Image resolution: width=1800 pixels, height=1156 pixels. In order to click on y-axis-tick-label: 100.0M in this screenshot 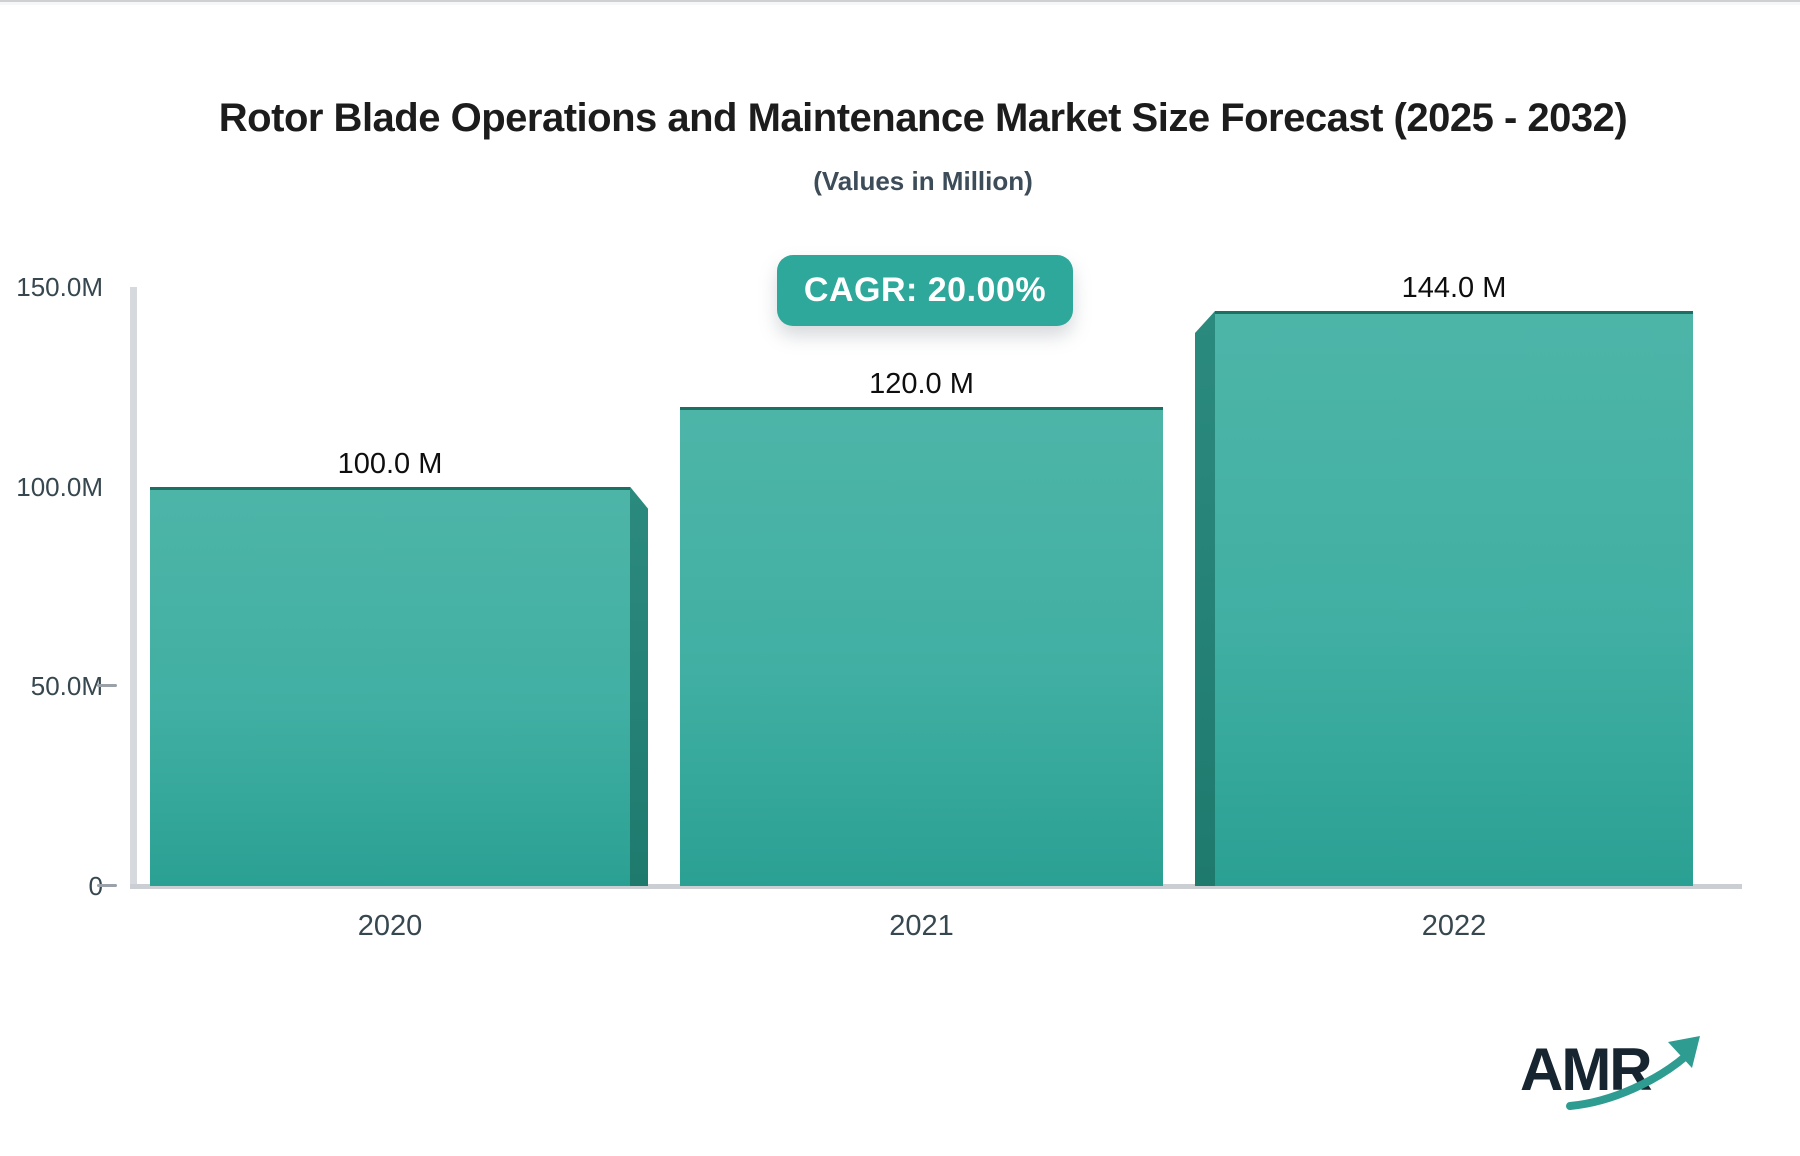, I will do `click(59, 486)`.